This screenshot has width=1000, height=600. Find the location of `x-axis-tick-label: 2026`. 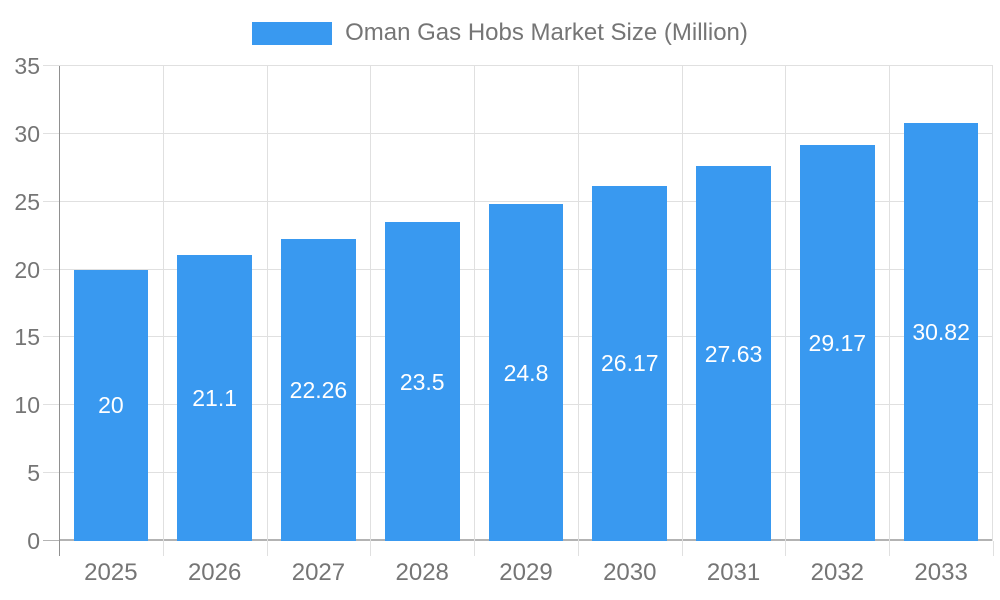

x-axis-tick-label: 2026 is located at coordinates (214, 572).